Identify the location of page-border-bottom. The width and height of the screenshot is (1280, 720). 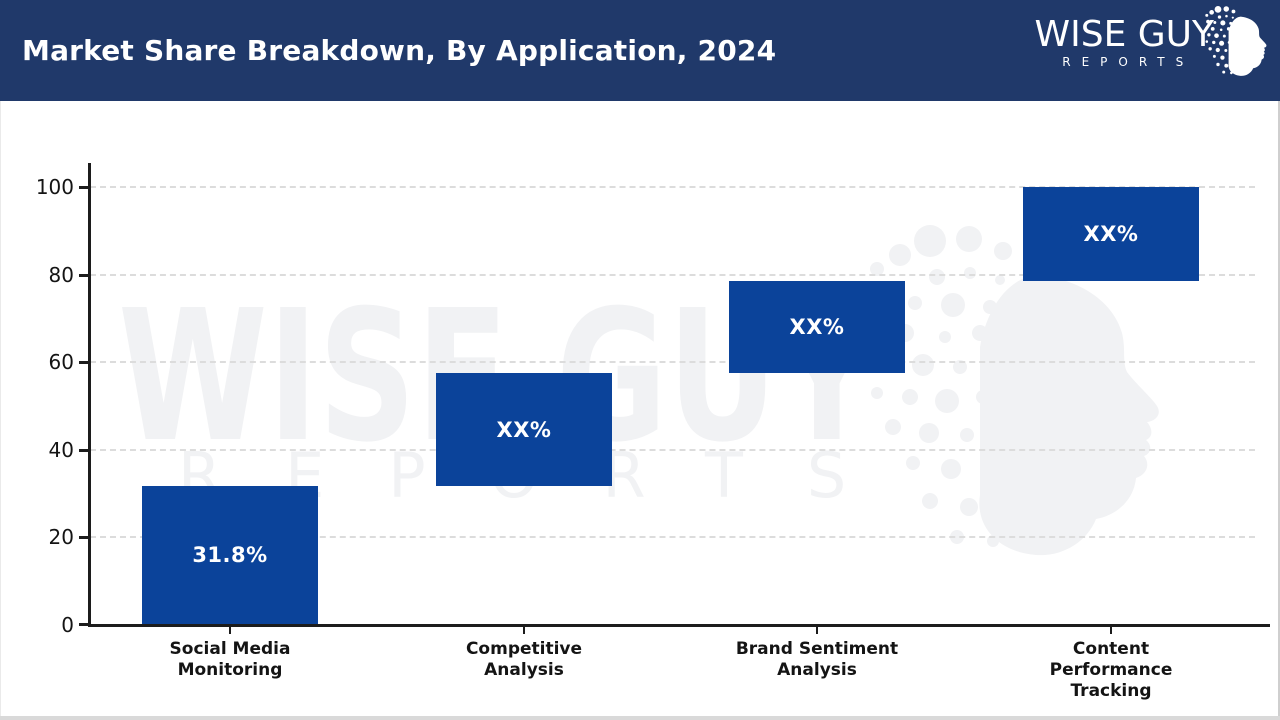
(640, 718).